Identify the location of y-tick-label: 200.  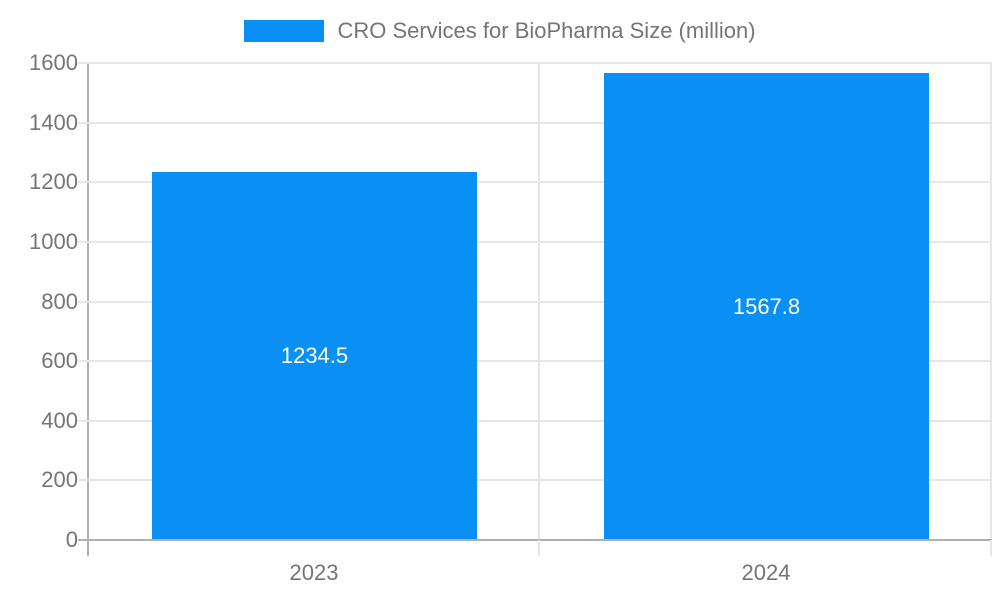
(59, 480).